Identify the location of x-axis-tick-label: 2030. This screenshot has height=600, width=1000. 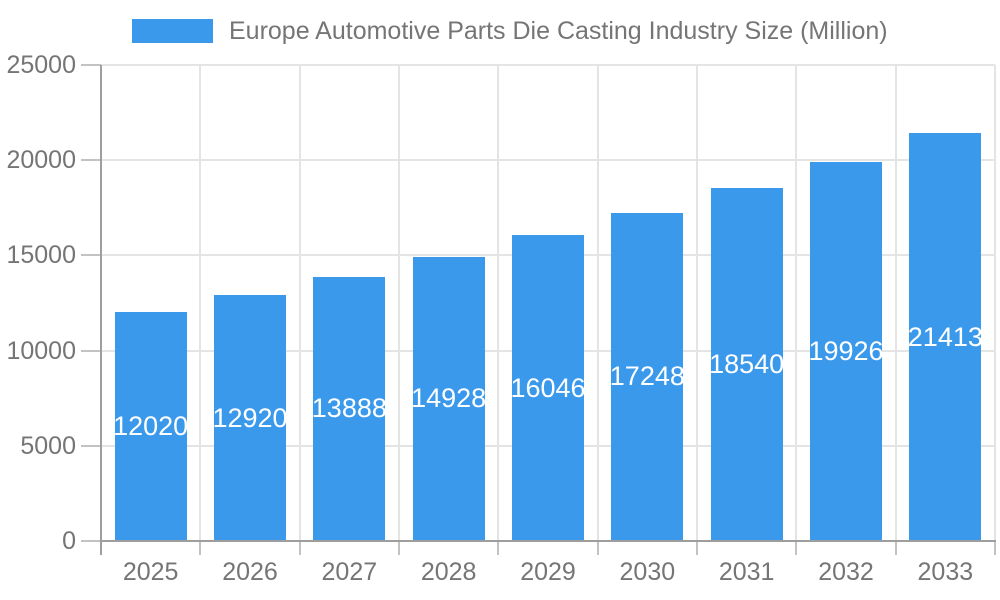
(647, 572).